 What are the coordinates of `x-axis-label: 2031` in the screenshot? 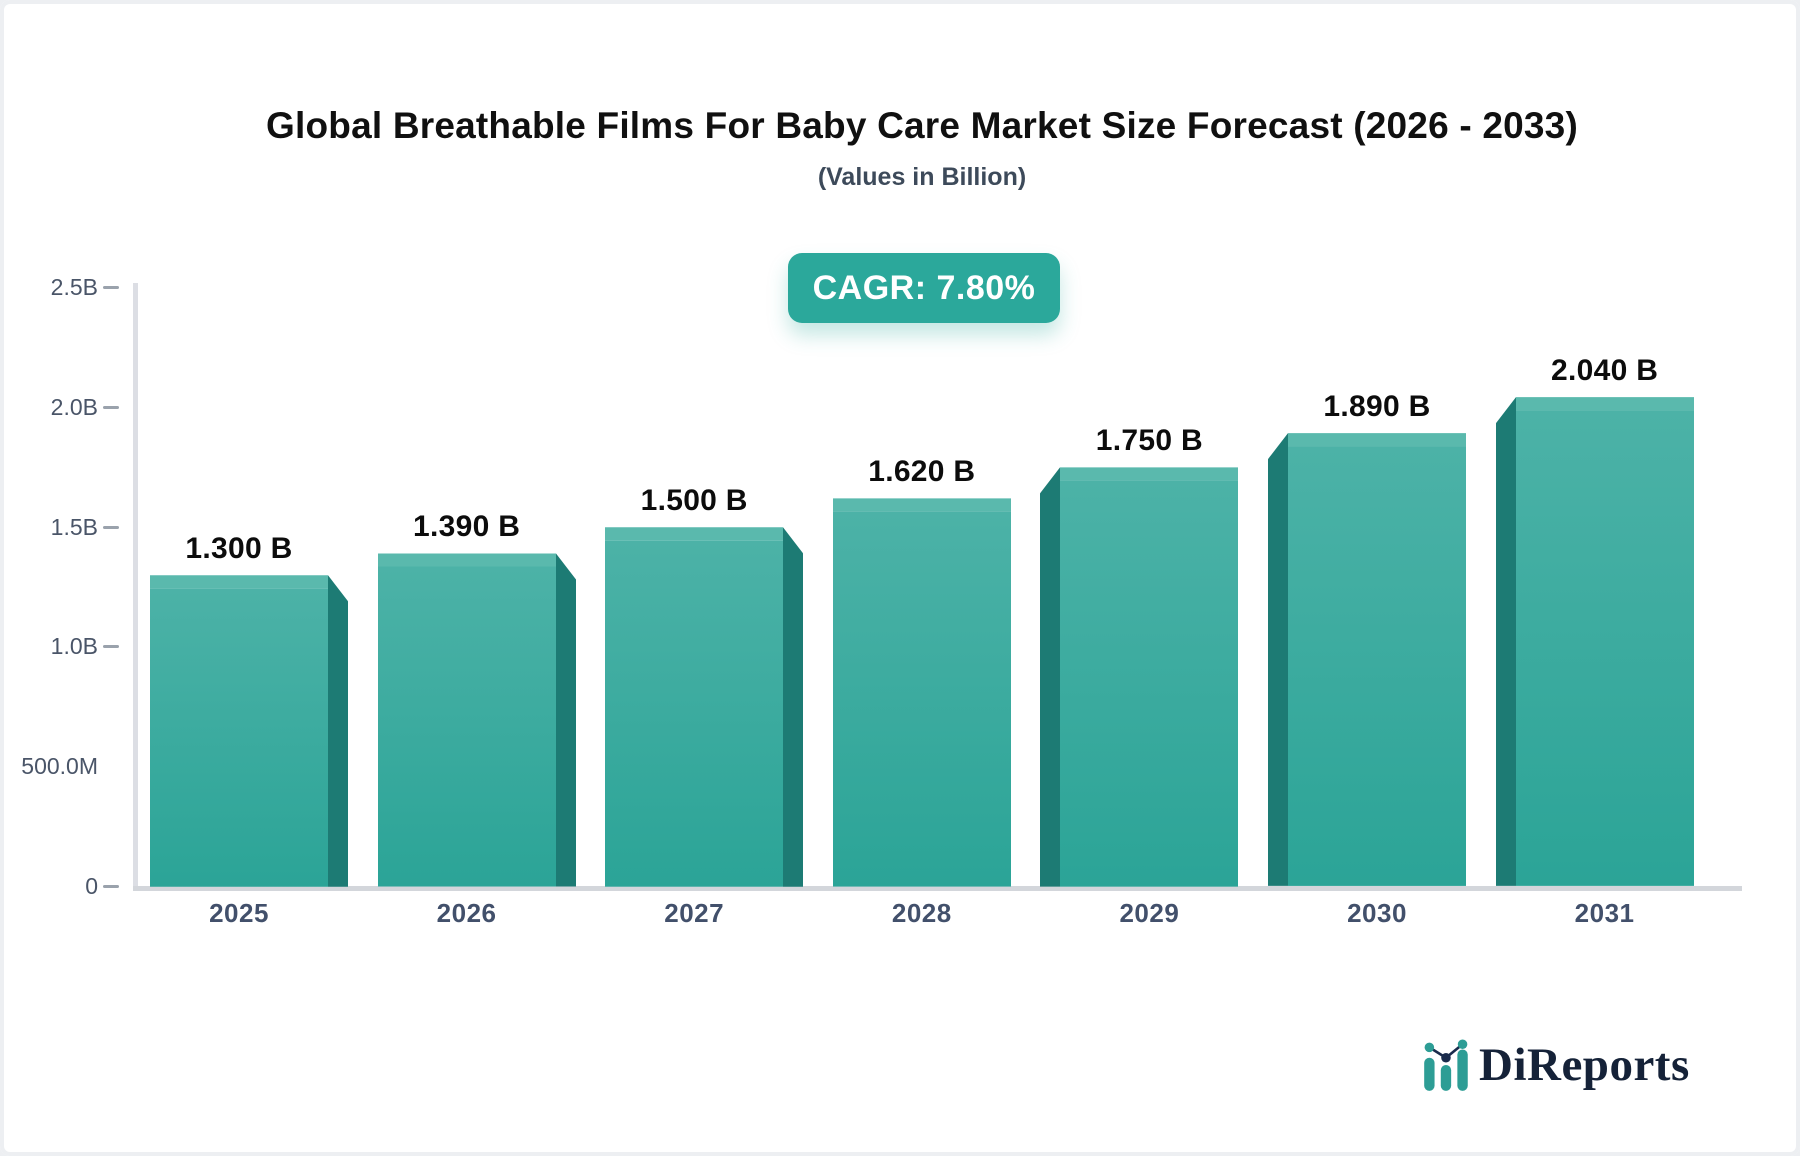 It's located at (1604, 913).